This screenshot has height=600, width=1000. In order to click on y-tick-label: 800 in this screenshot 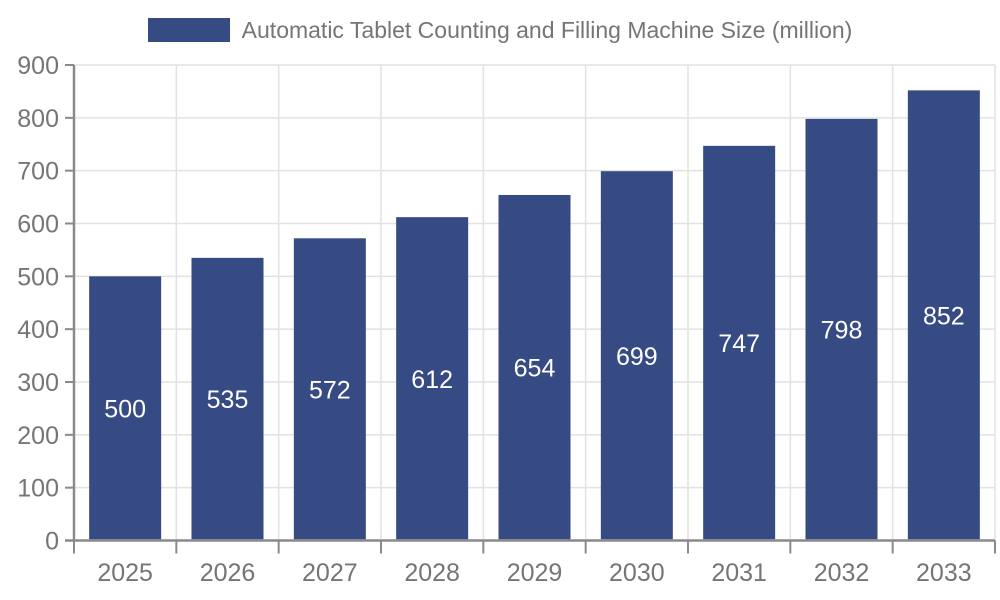, I will do `click(38, 119)`.